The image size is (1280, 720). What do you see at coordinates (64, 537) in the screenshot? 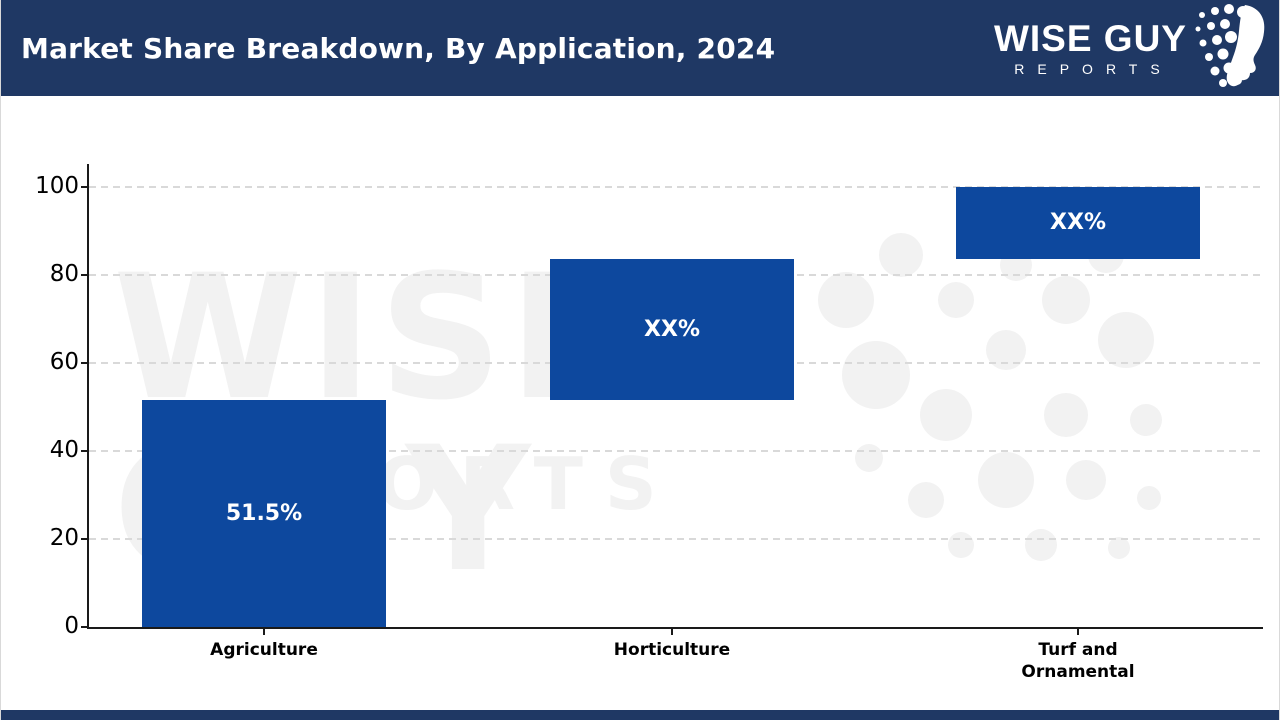
I see `y-tick-label-20: 20` at bounding box center [64, 537].